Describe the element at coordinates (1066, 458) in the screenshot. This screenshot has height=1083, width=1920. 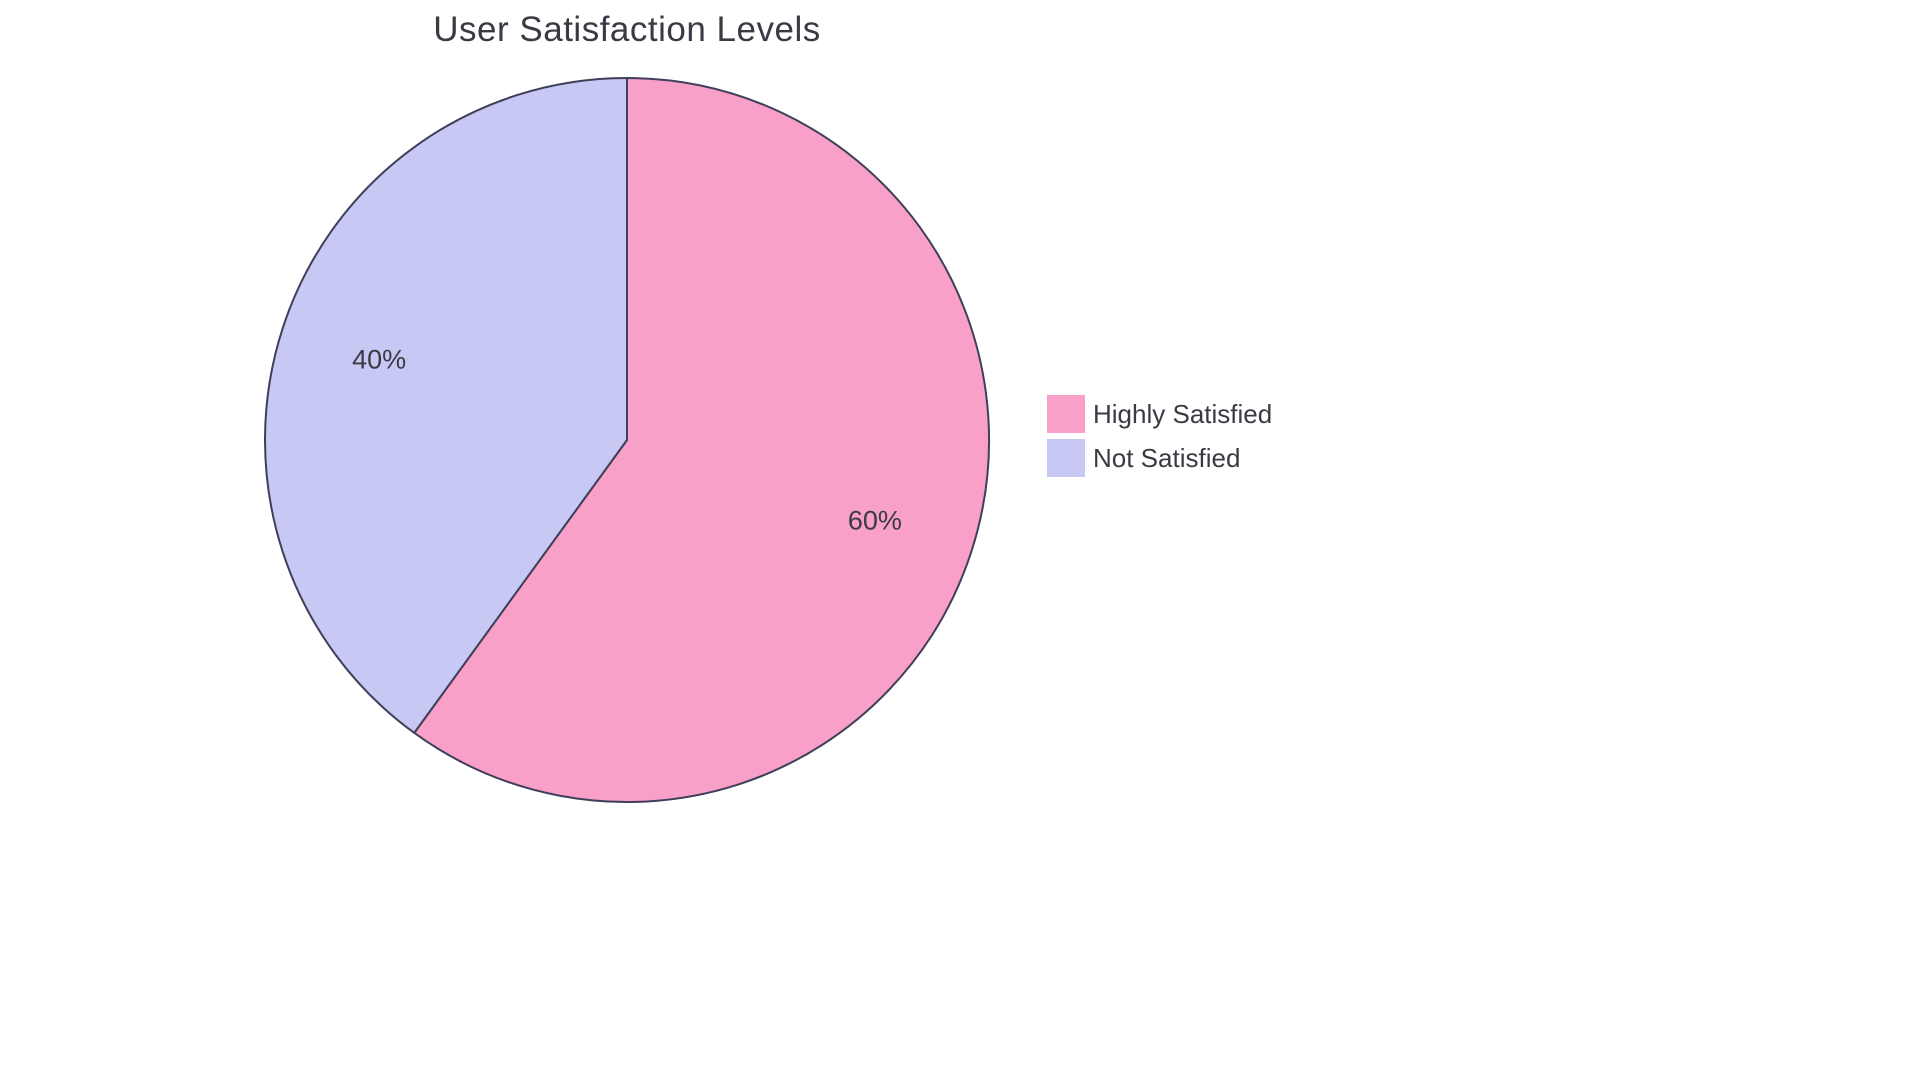
I see `legend-swatch-not-satisfied` at that location.